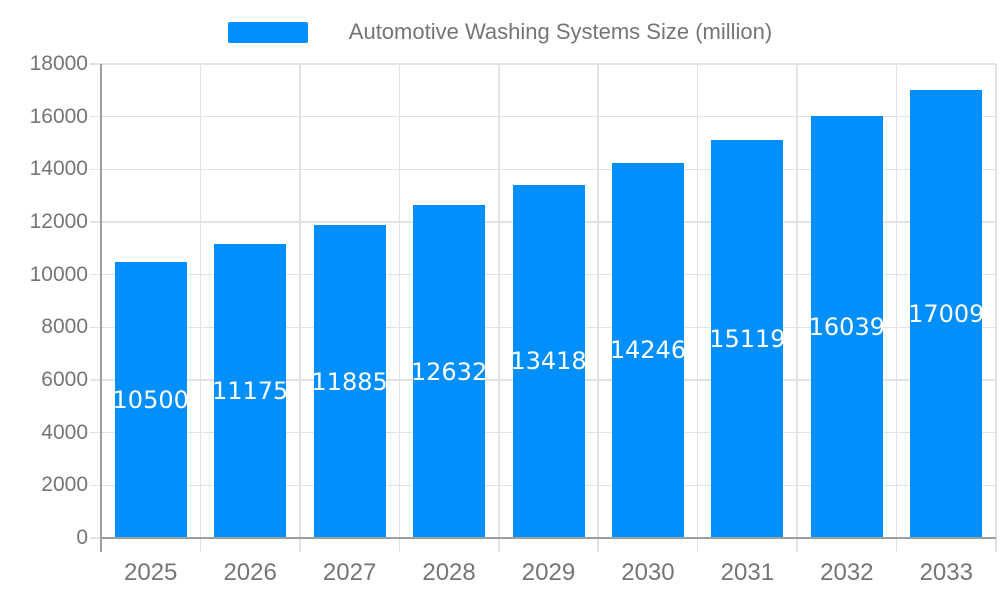  I want to click on x-axis-label: 2031, so click(747, 572).